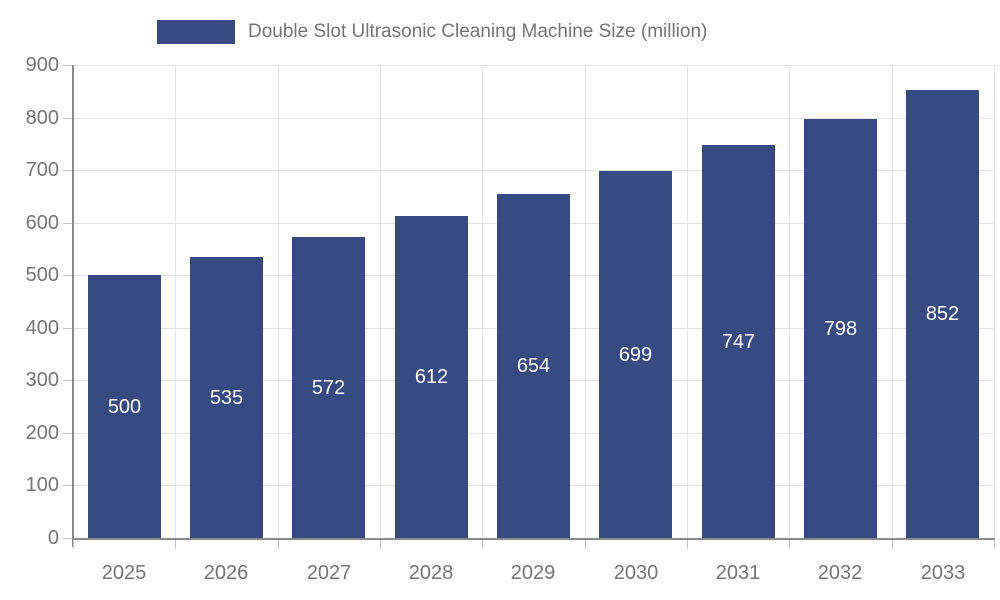  I want to click on y-axis-tick-label: 800, so click(42, 118).